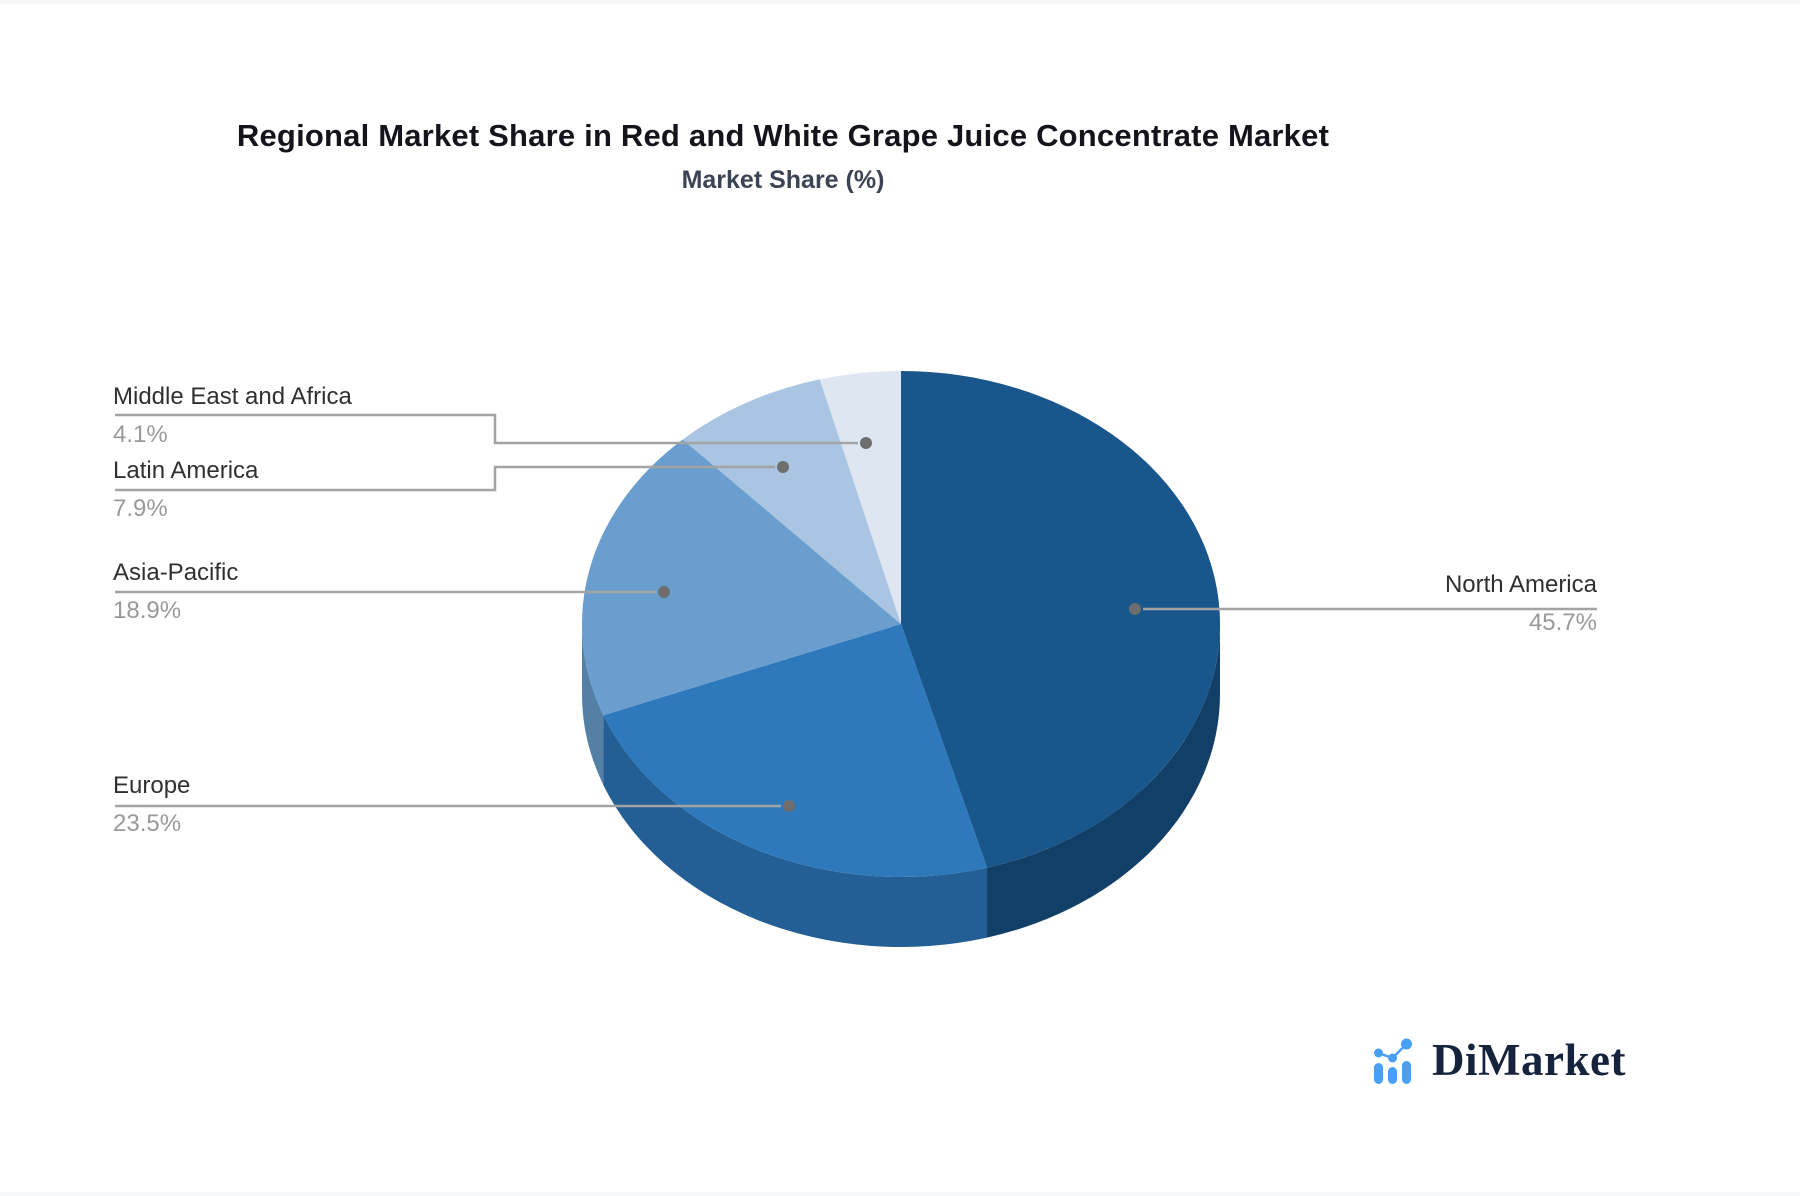  I want to click on callout-value: 45.7%, so click(1562, 622).